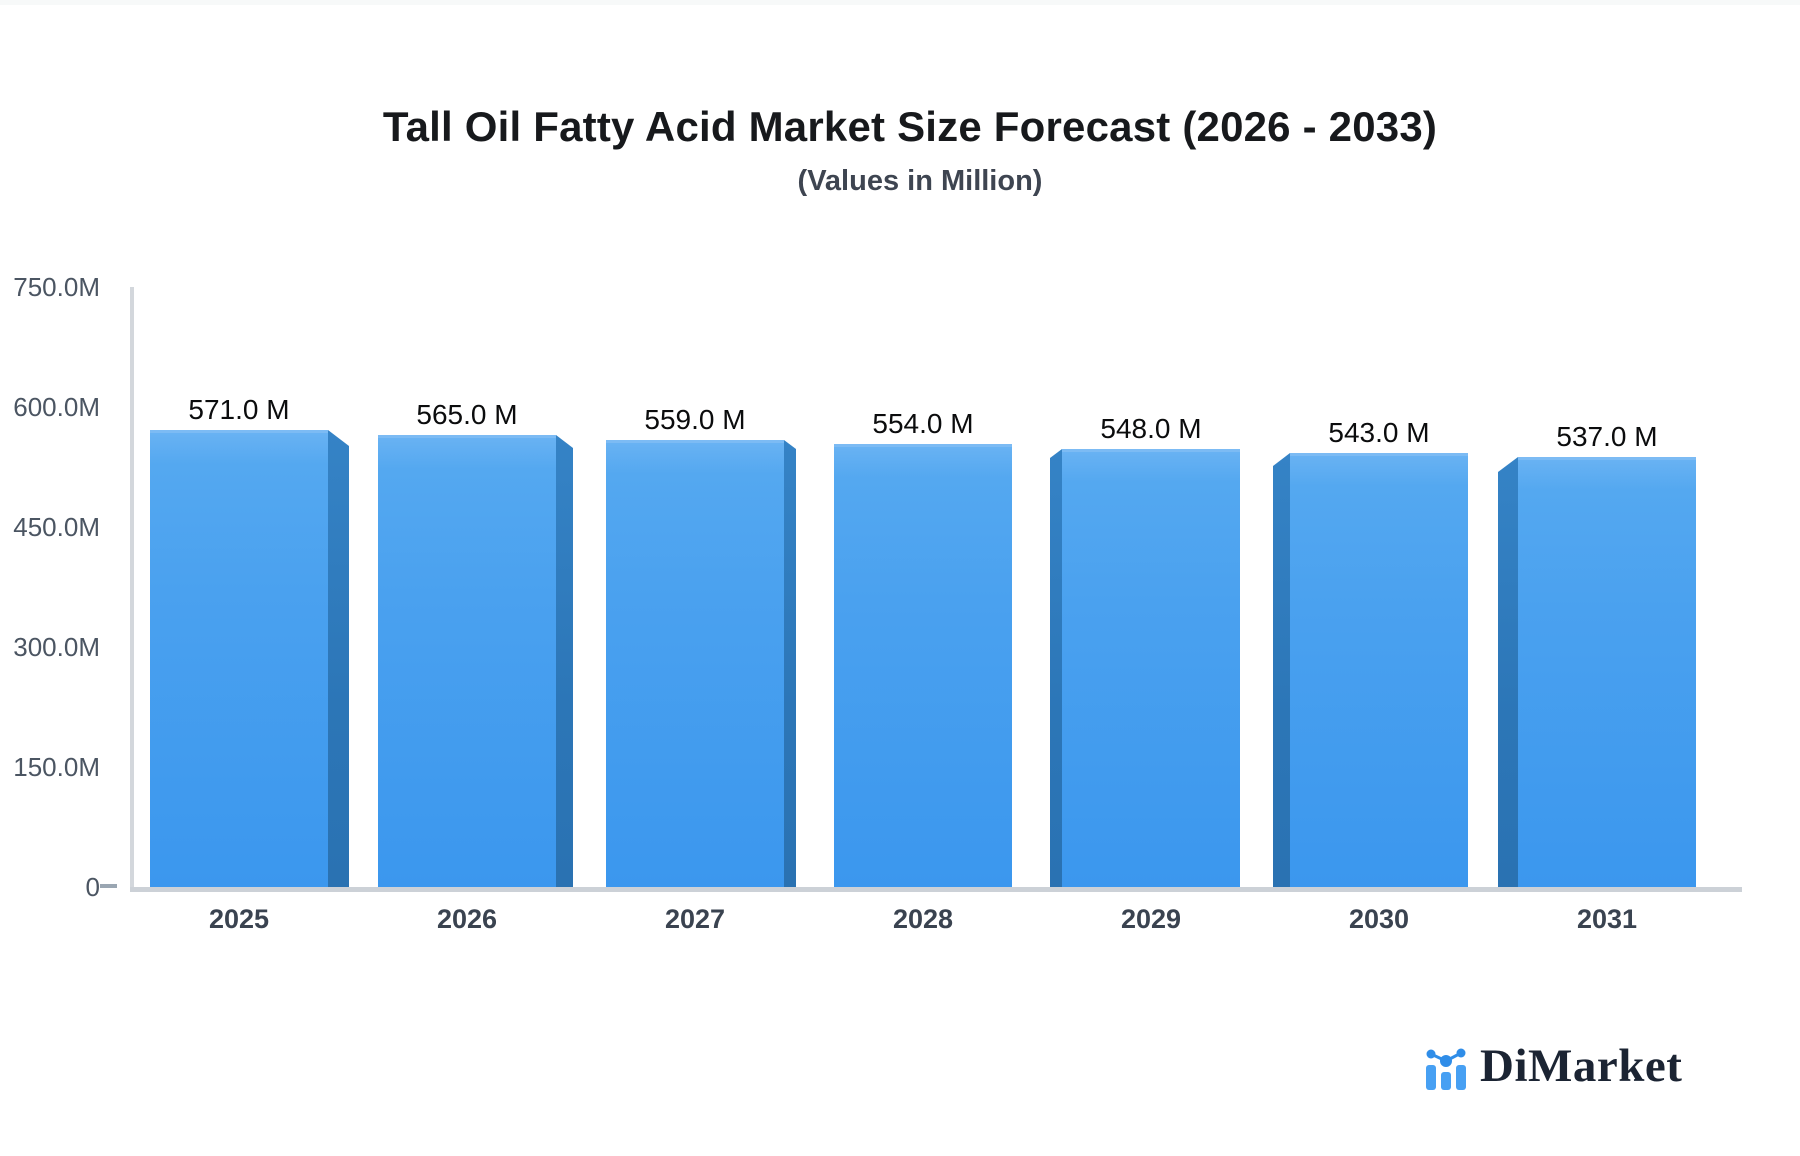 The width and height of the screenshot is (1800, 1156). Describe the element at coordinates (1446, 1069) in the screenshot. I see `mini-bar-line-chart-icon` at that location.